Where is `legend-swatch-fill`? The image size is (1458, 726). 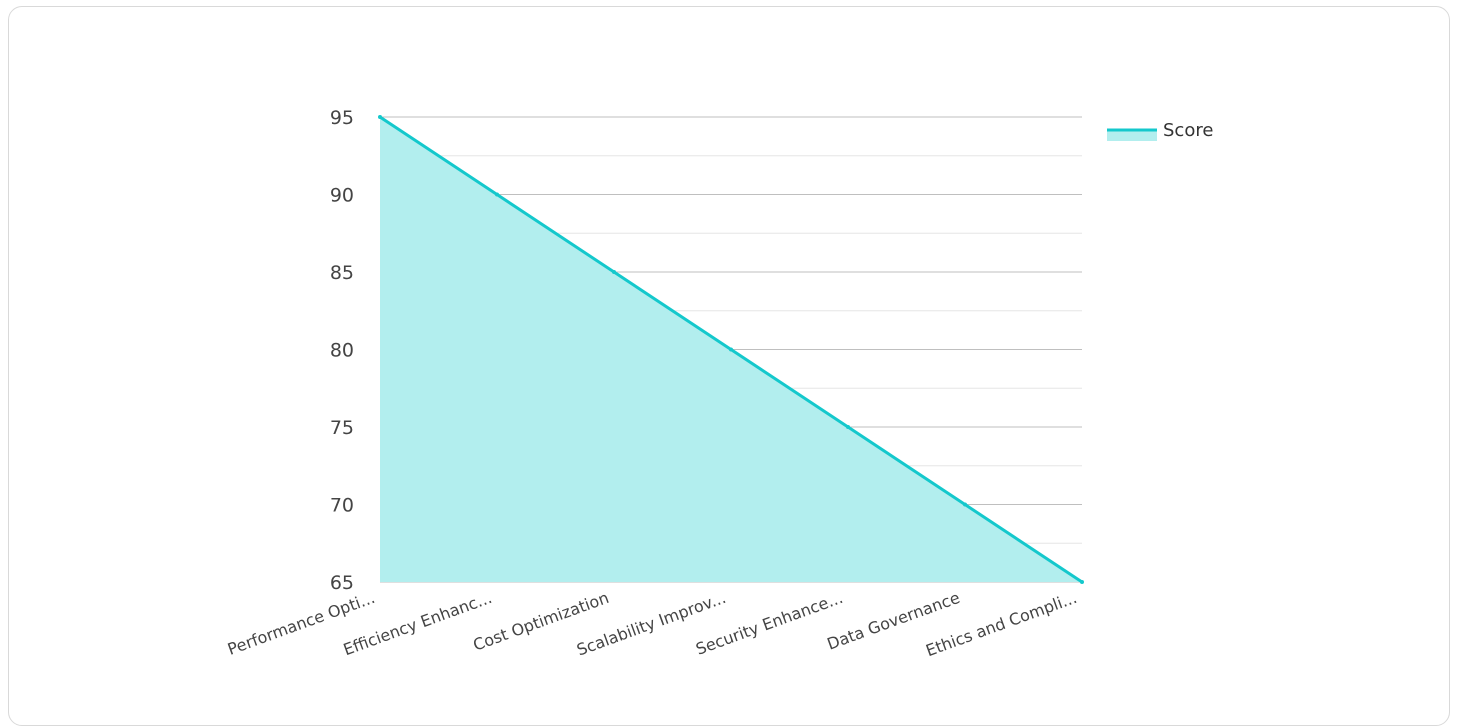
legend-swatch-fill is located at coordinates (1132, 135).